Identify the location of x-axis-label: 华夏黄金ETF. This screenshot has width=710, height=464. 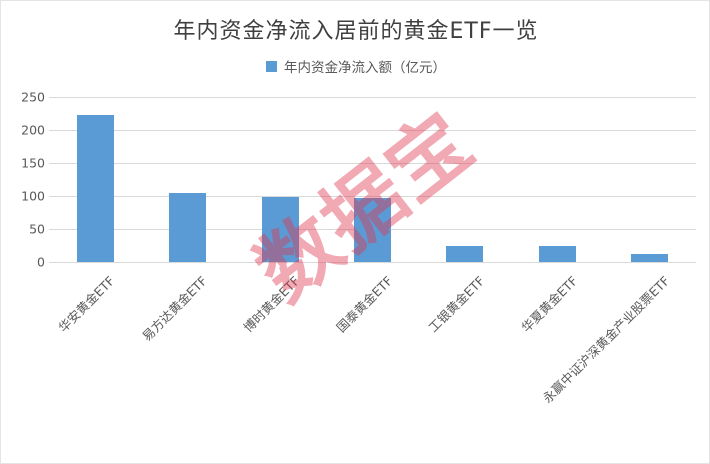
(549, 304).